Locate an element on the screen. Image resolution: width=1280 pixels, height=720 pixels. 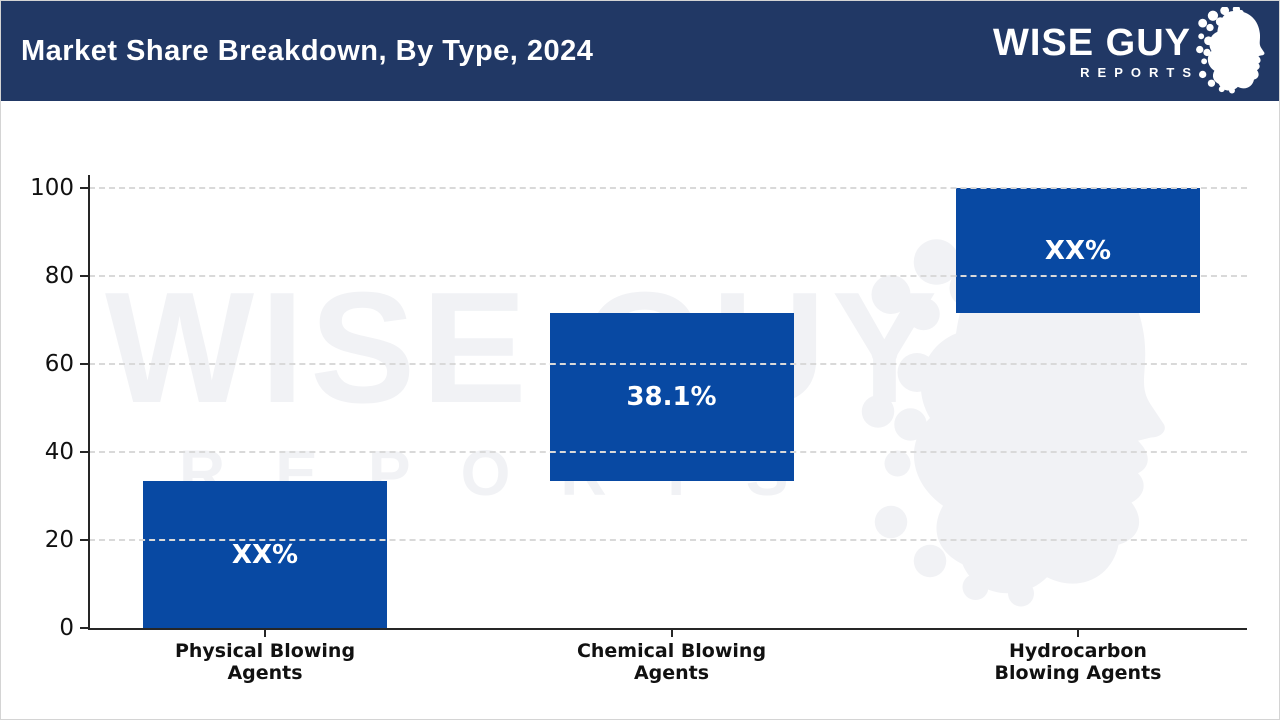
x-axis-label-line2: Blowing Agents is located at coordinates (1078, 672).